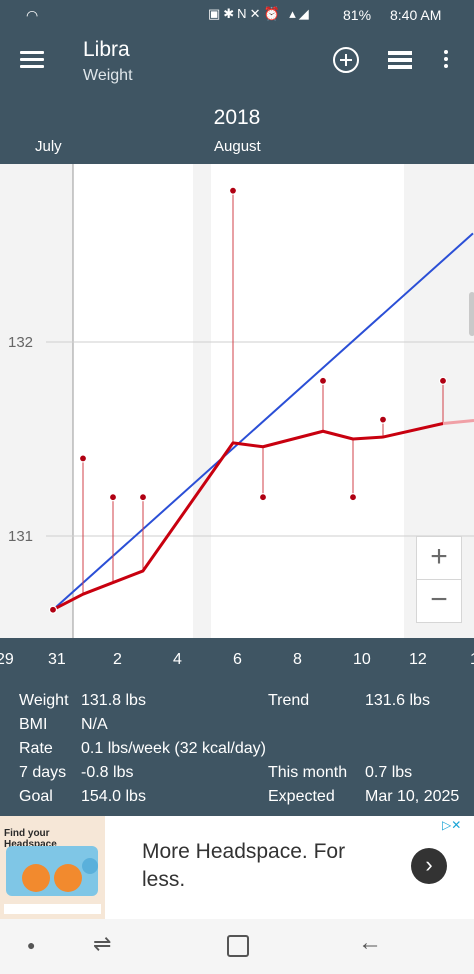 This screenshot has width=474, height=974. What do you see at coordinates (416, 15) in the screenshot?
I see `clock: 8:40 AM` at bounding box center [416, 15].